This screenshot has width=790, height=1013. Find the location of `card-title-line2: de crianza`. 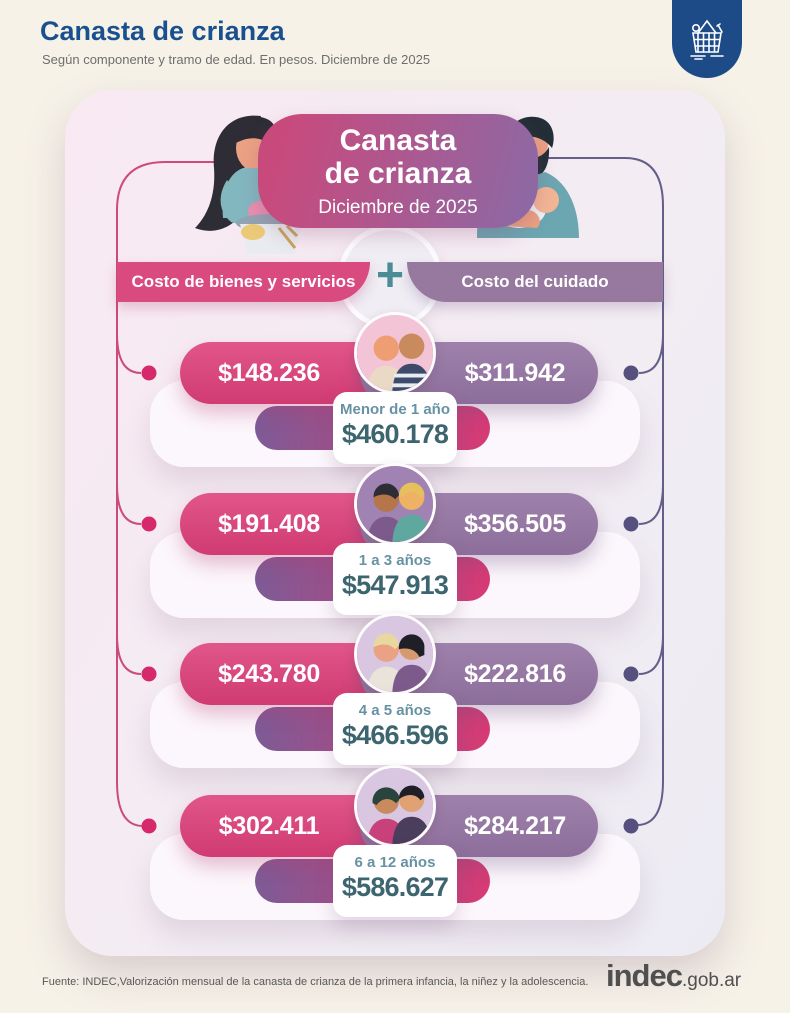

card-title-line2: de crianza is located at coordinates (398, 173).